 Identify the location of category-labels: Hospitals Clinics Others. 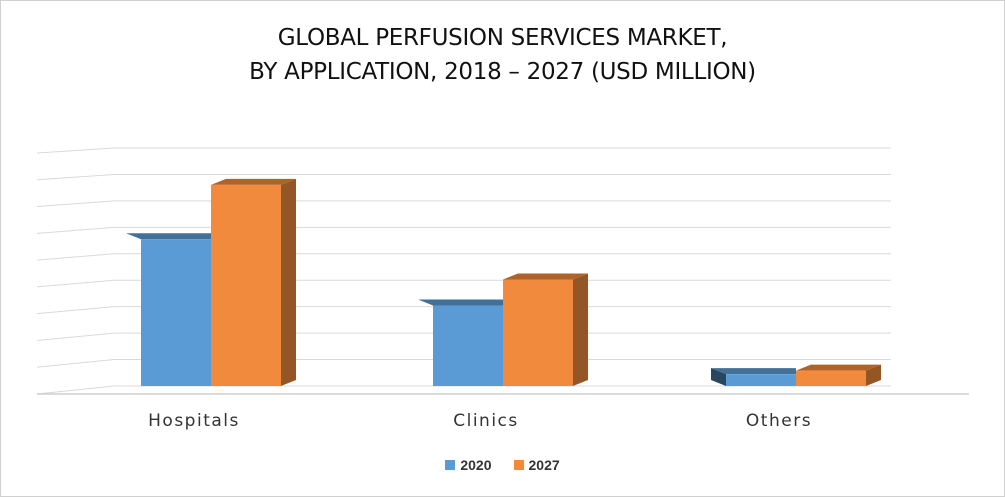
(480, 421).